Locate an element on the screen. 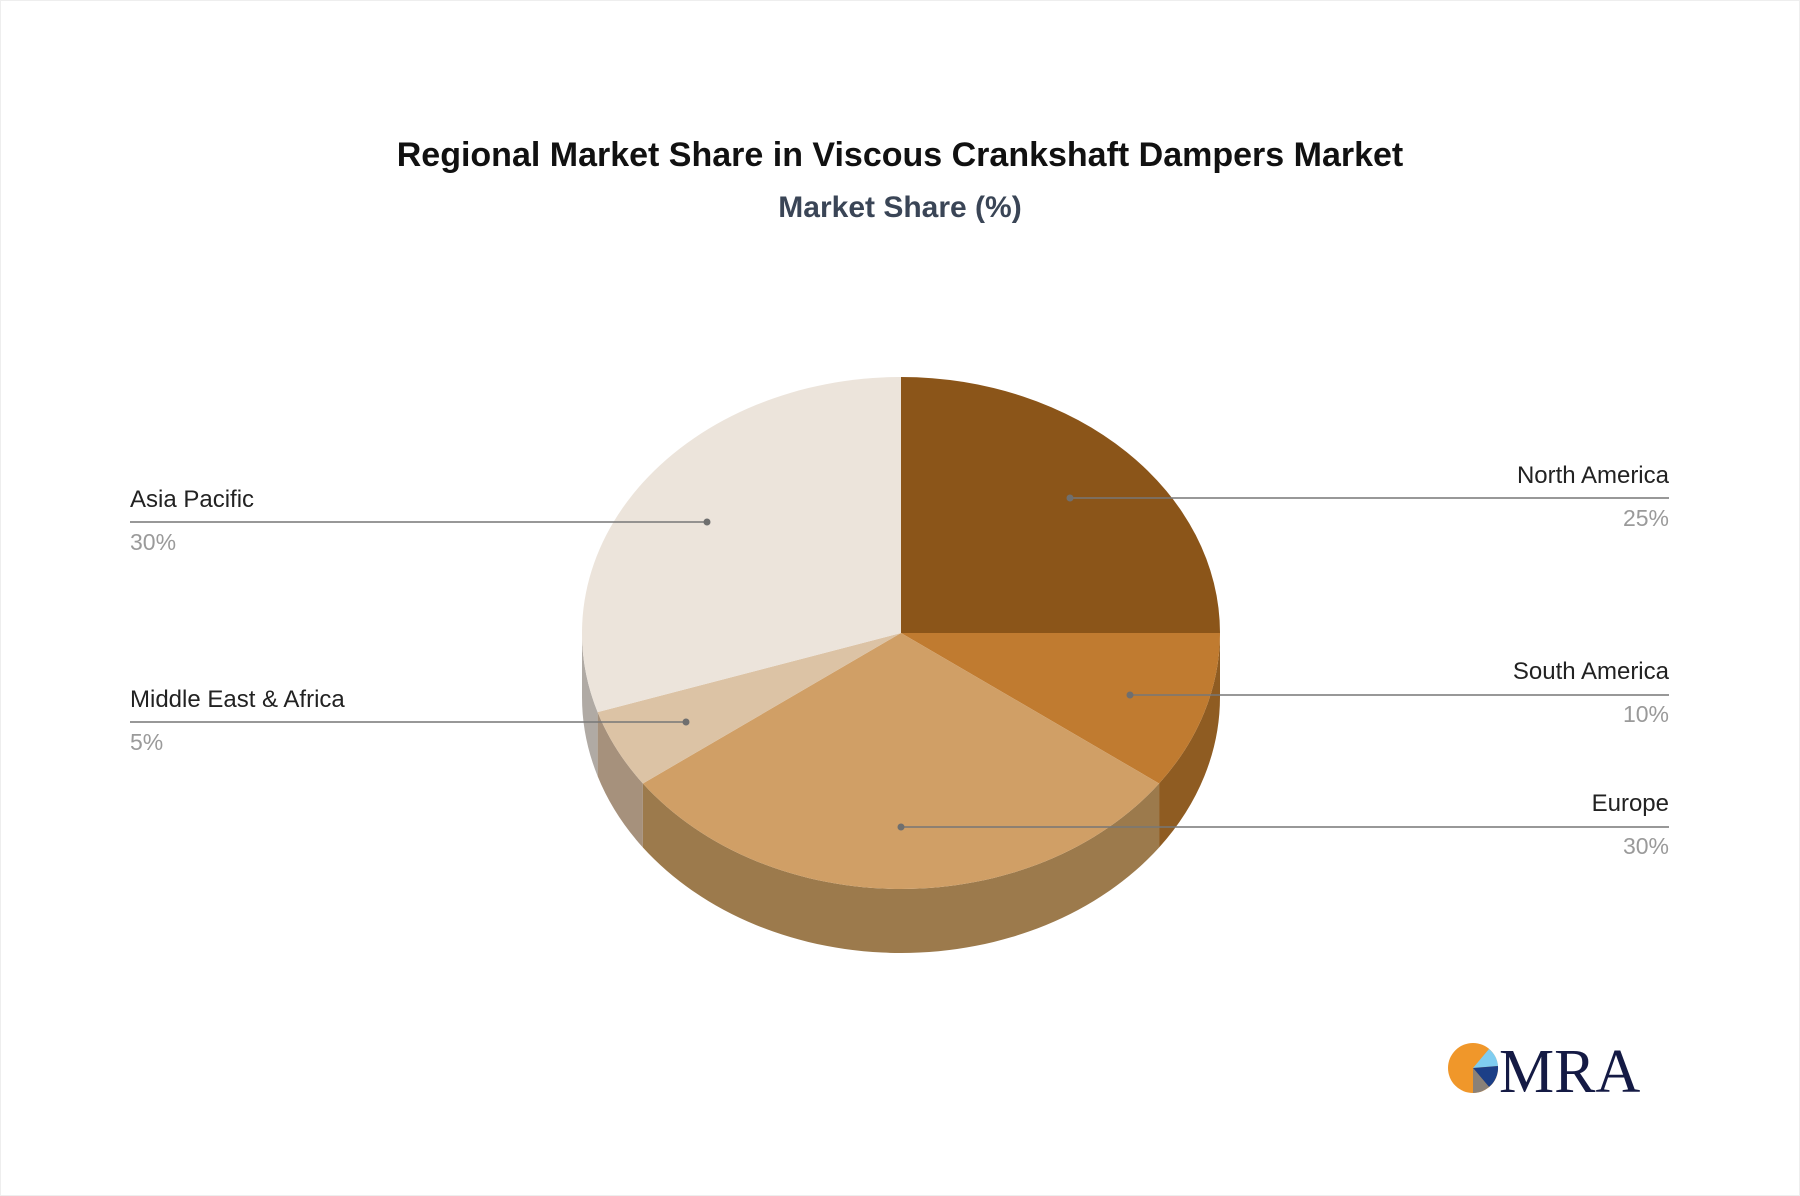 The image size is (1800, 1196). leader-dot-north-america is located at coordinates (1070, 498).